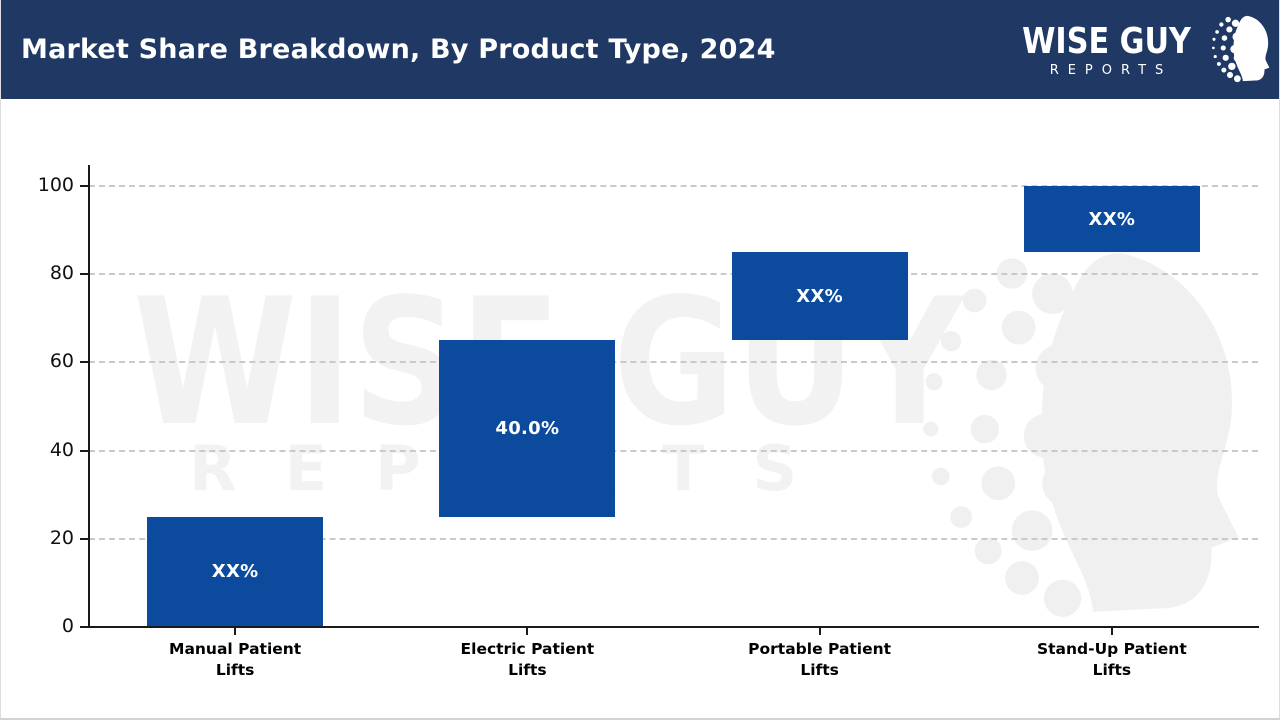 This screenshot has height=720, width=1280. Describe the element at coordinates (1081, 435) in the screenshot. I see `watermark-face-icon` at that location.